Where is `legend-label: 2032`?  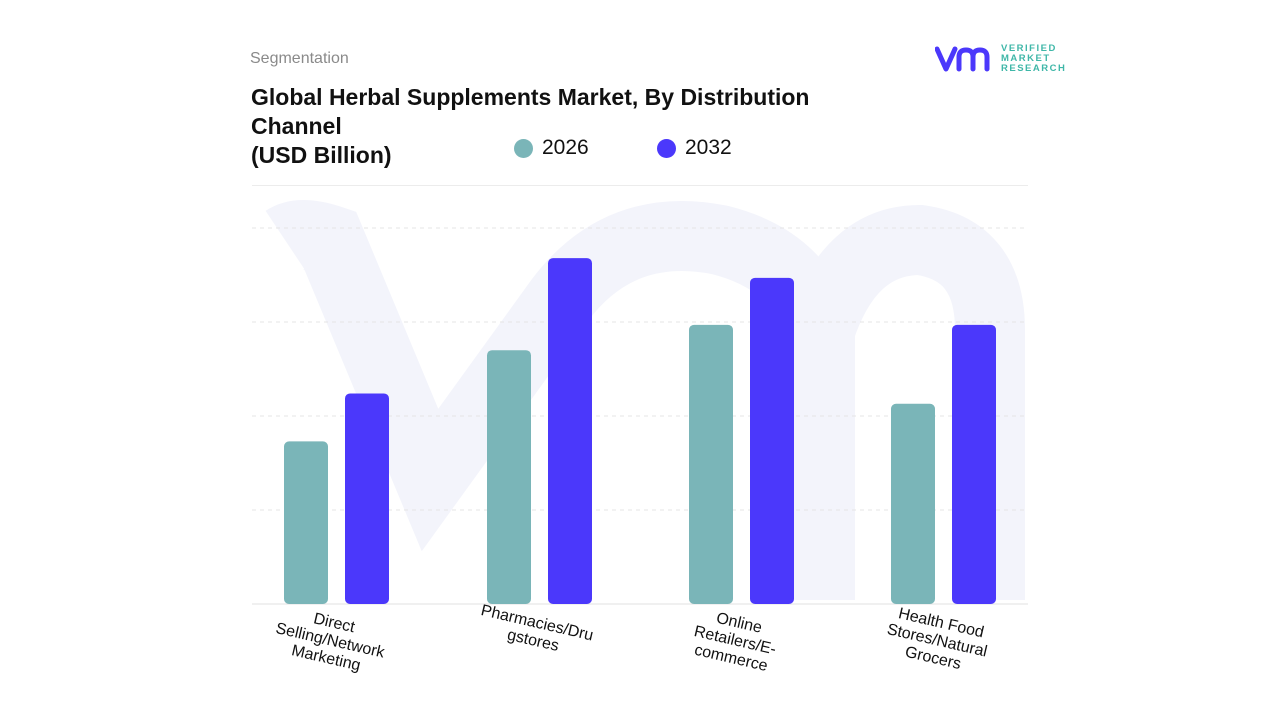 legend-label: 2032 is located at coordinates (708, 147).